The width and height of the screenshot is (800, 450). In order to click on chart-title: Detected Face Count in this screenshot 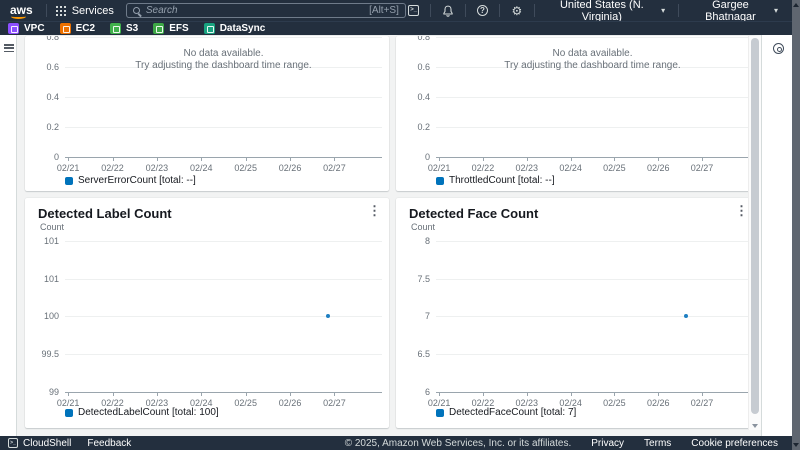, I will do `click(474, 213)`.